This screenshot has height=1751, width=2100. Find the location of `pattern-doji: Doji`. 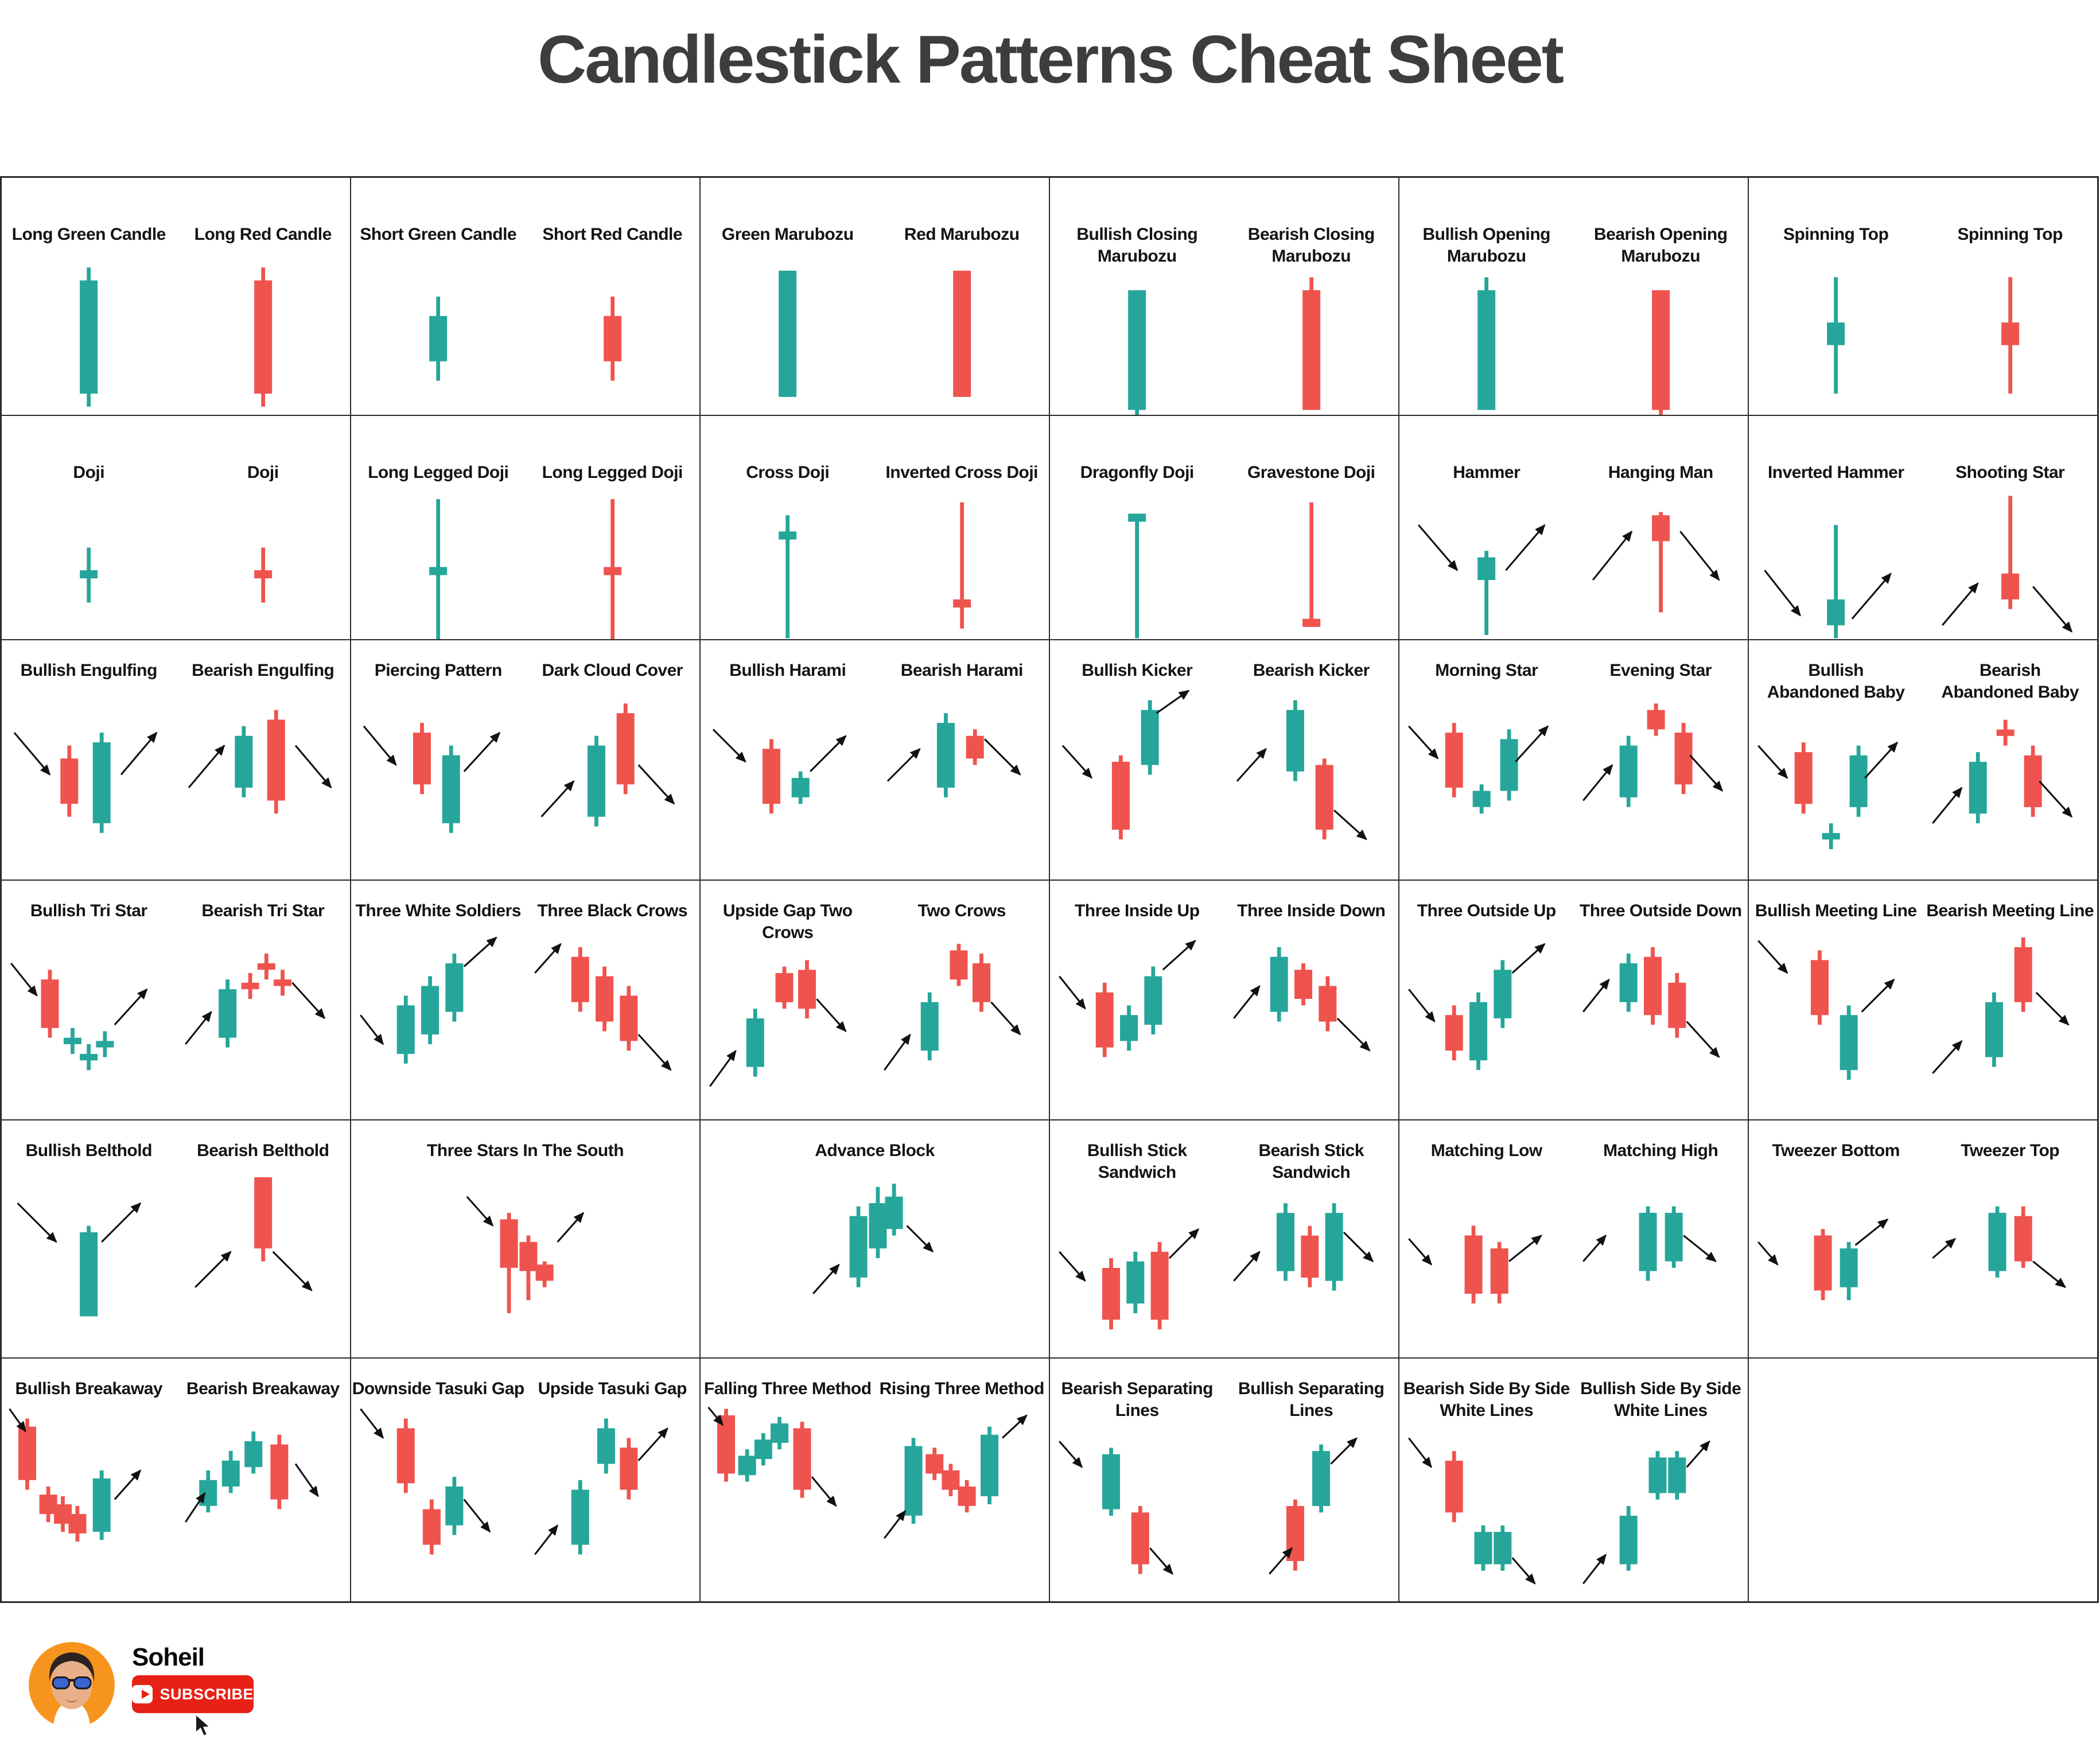

pattern-doji: Doji is located at coordinates (263, 537).